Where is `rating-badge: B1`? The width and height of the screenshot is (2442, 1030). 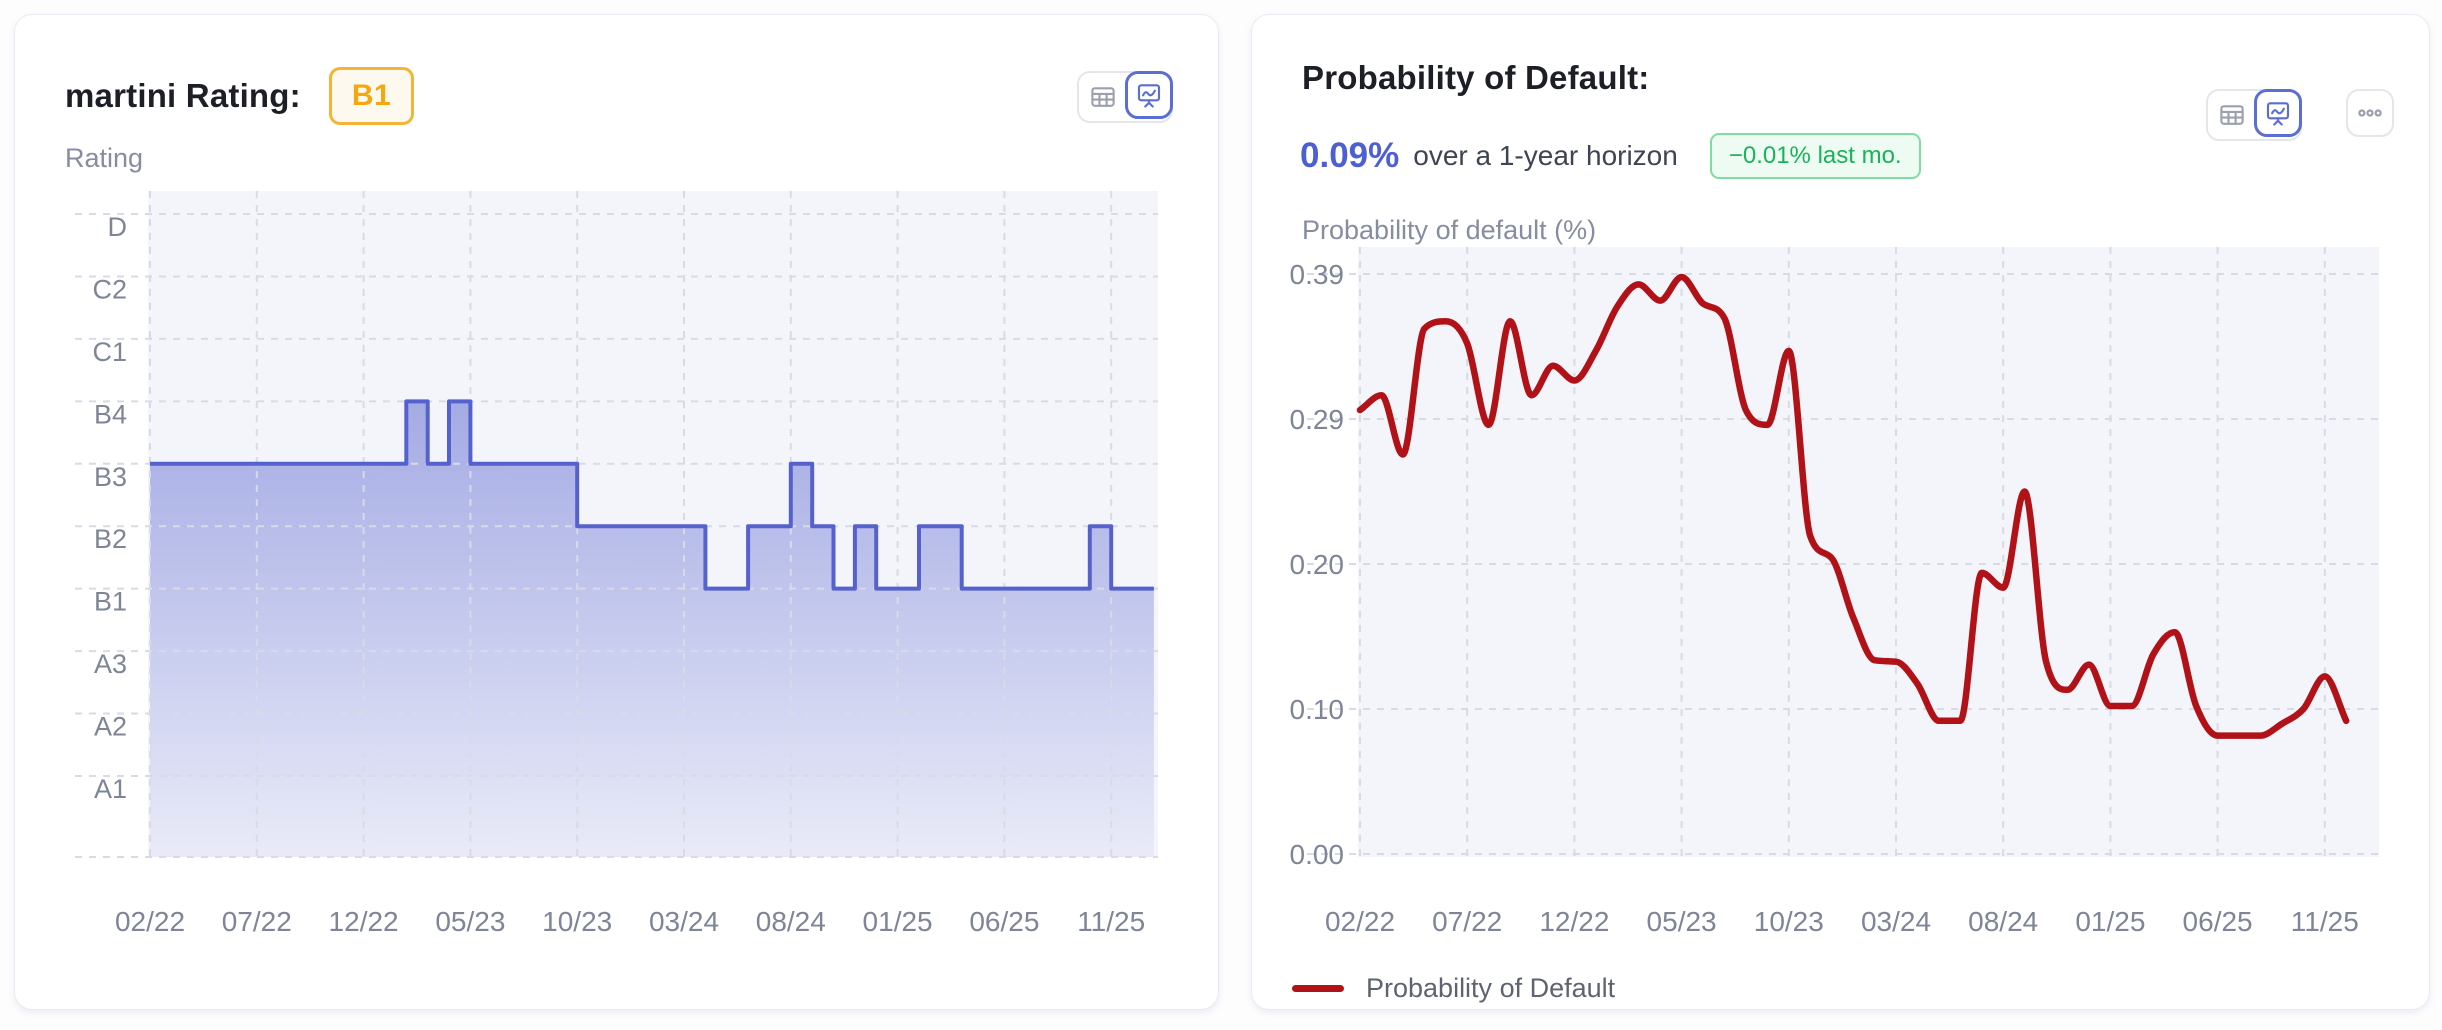
rating-badge: B1 is located at coordinates (371, 96).